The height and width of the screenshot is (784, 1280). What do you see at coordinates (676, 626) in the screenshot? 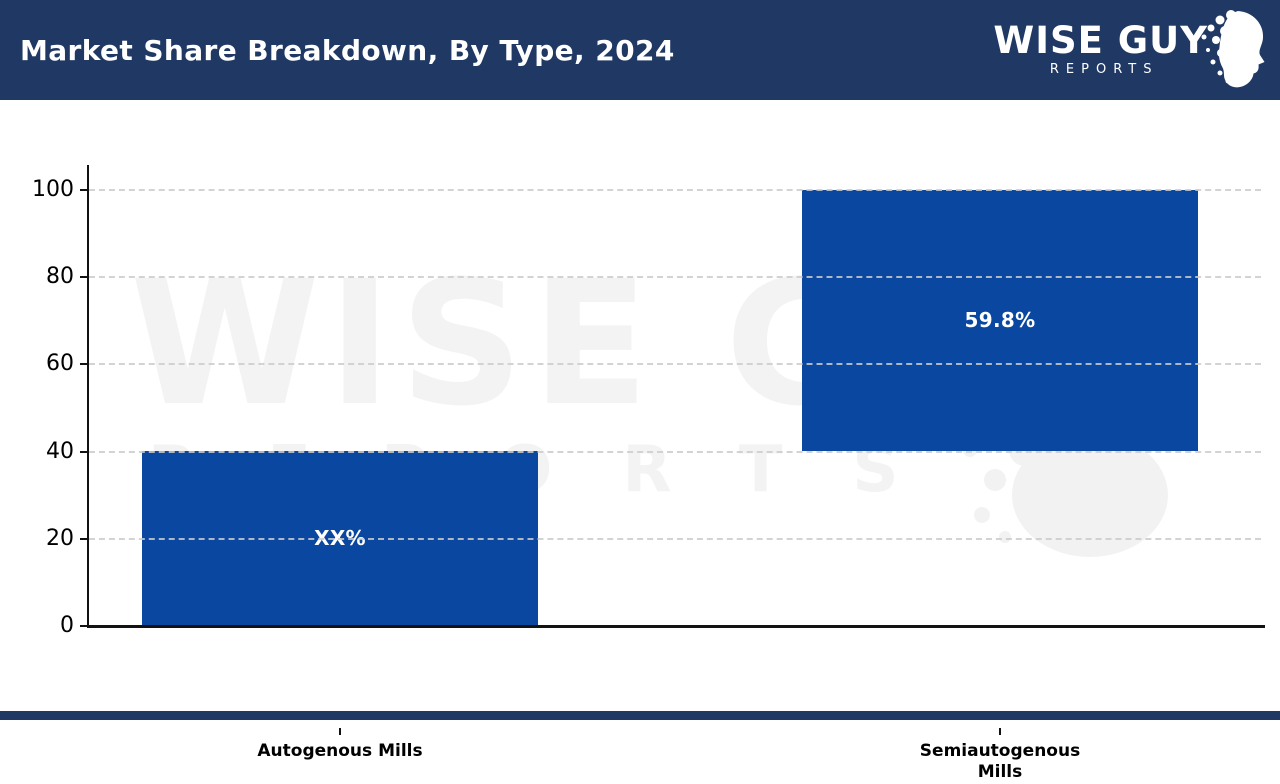
I see `x-axis-spine` at bounding box center [676, 626].